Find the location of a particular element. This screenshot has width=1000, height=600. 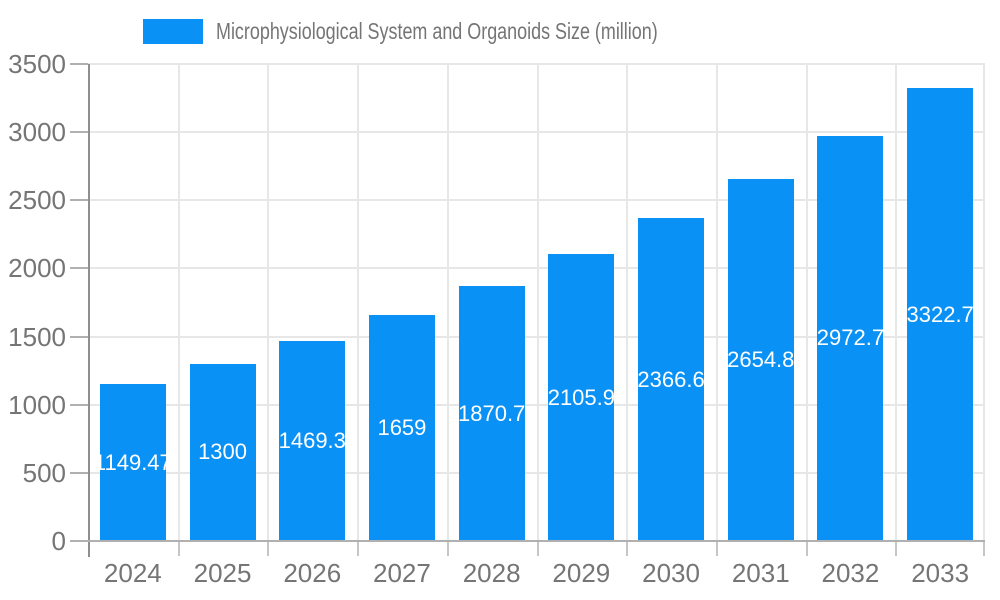

x-axis-tick-label: 2028 is located at coordinates (491, 573).